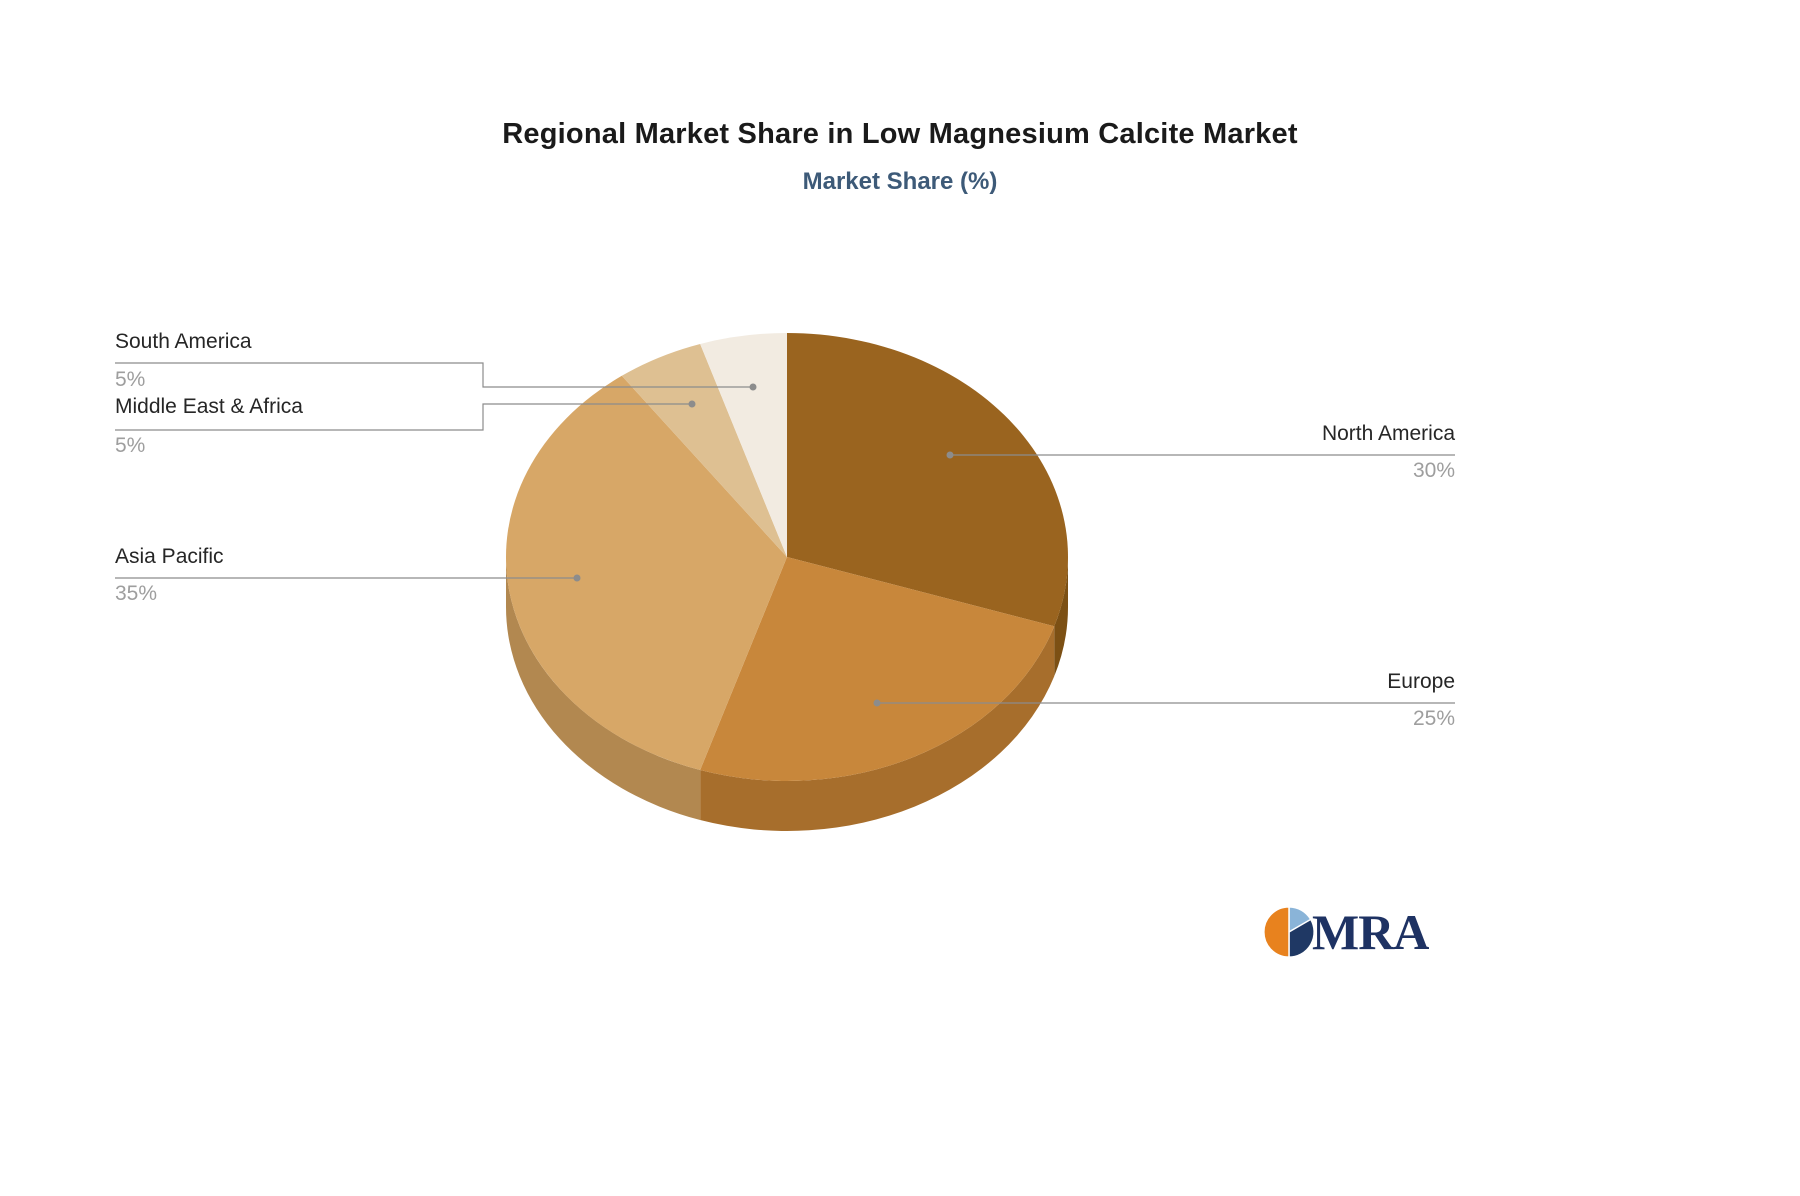 The height and width of the screenshot is (1196, 1800). What do you see at coordinates (877, 728) in the screenshot?
I see `slice-europe-side` at bounding box center [877, 728].